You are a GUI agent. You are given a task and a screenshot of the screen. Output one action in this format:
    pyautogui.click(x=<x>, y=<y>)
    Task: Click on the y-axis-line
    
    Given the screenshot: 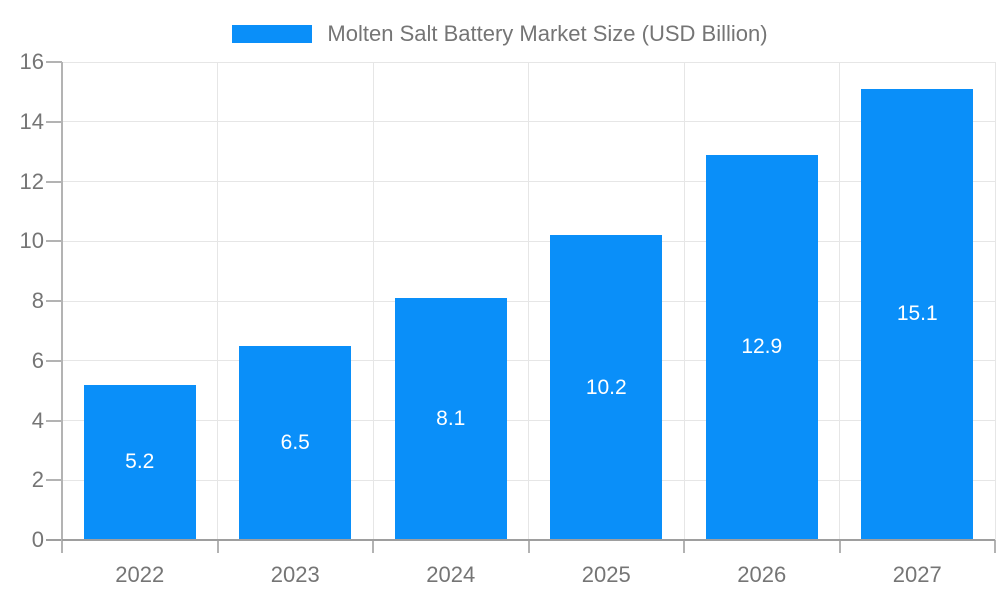 What is the action you would take?
    pyautogui.click(x=62, y=301)
    